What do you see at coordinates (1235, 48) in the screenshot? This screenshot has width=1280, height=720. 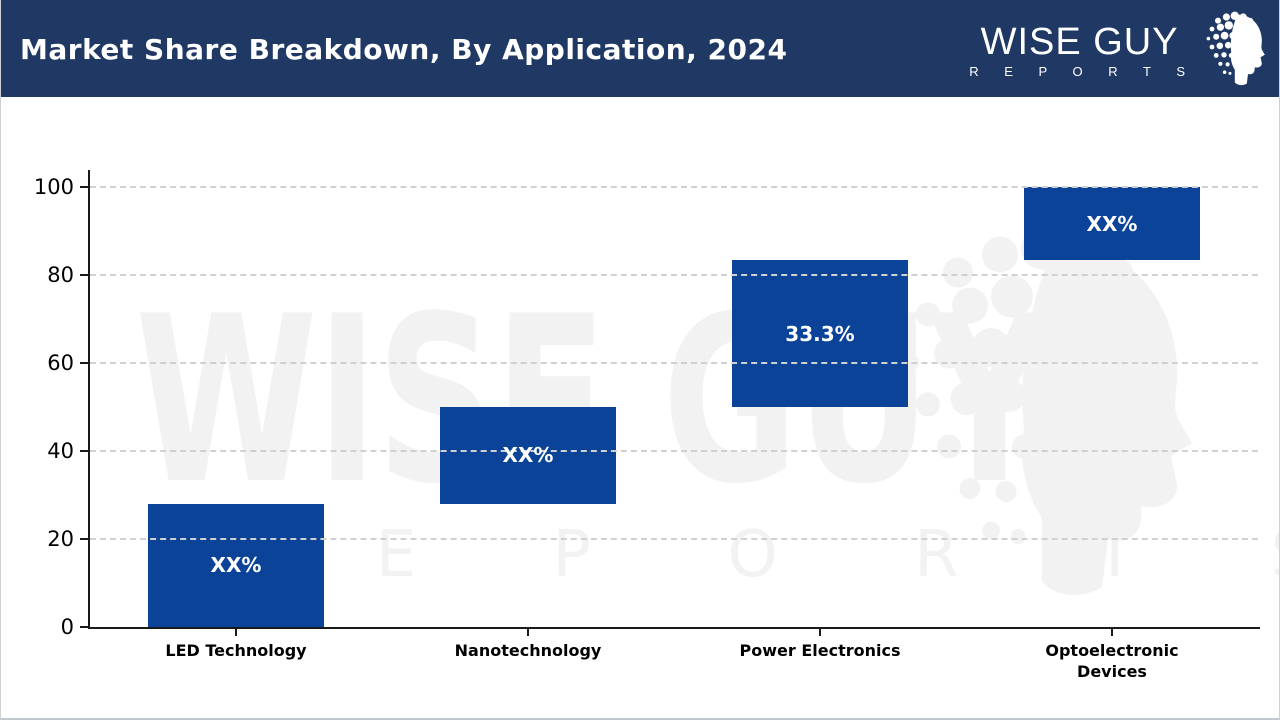 I see `brand-head-icon` at bounding box center [1235, 48].